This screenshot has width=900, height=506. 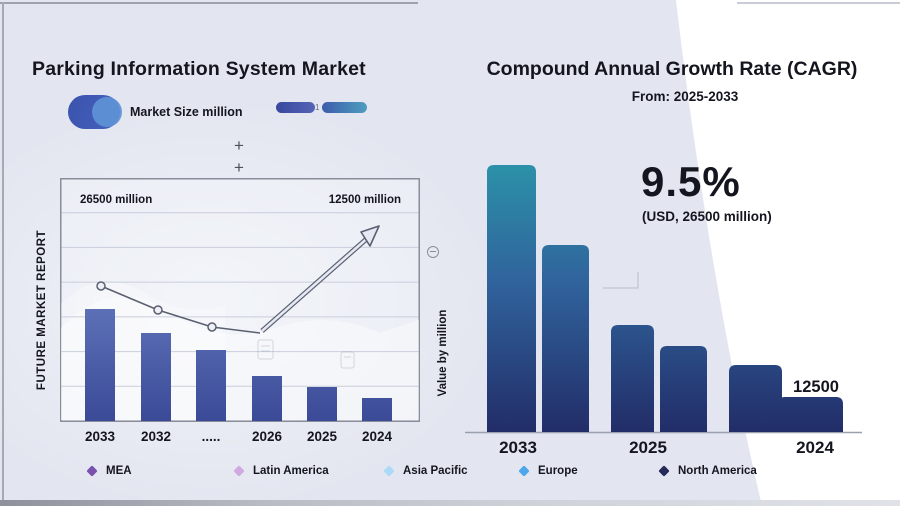 I want to click on arrow-head, so click(x=370, y=236).